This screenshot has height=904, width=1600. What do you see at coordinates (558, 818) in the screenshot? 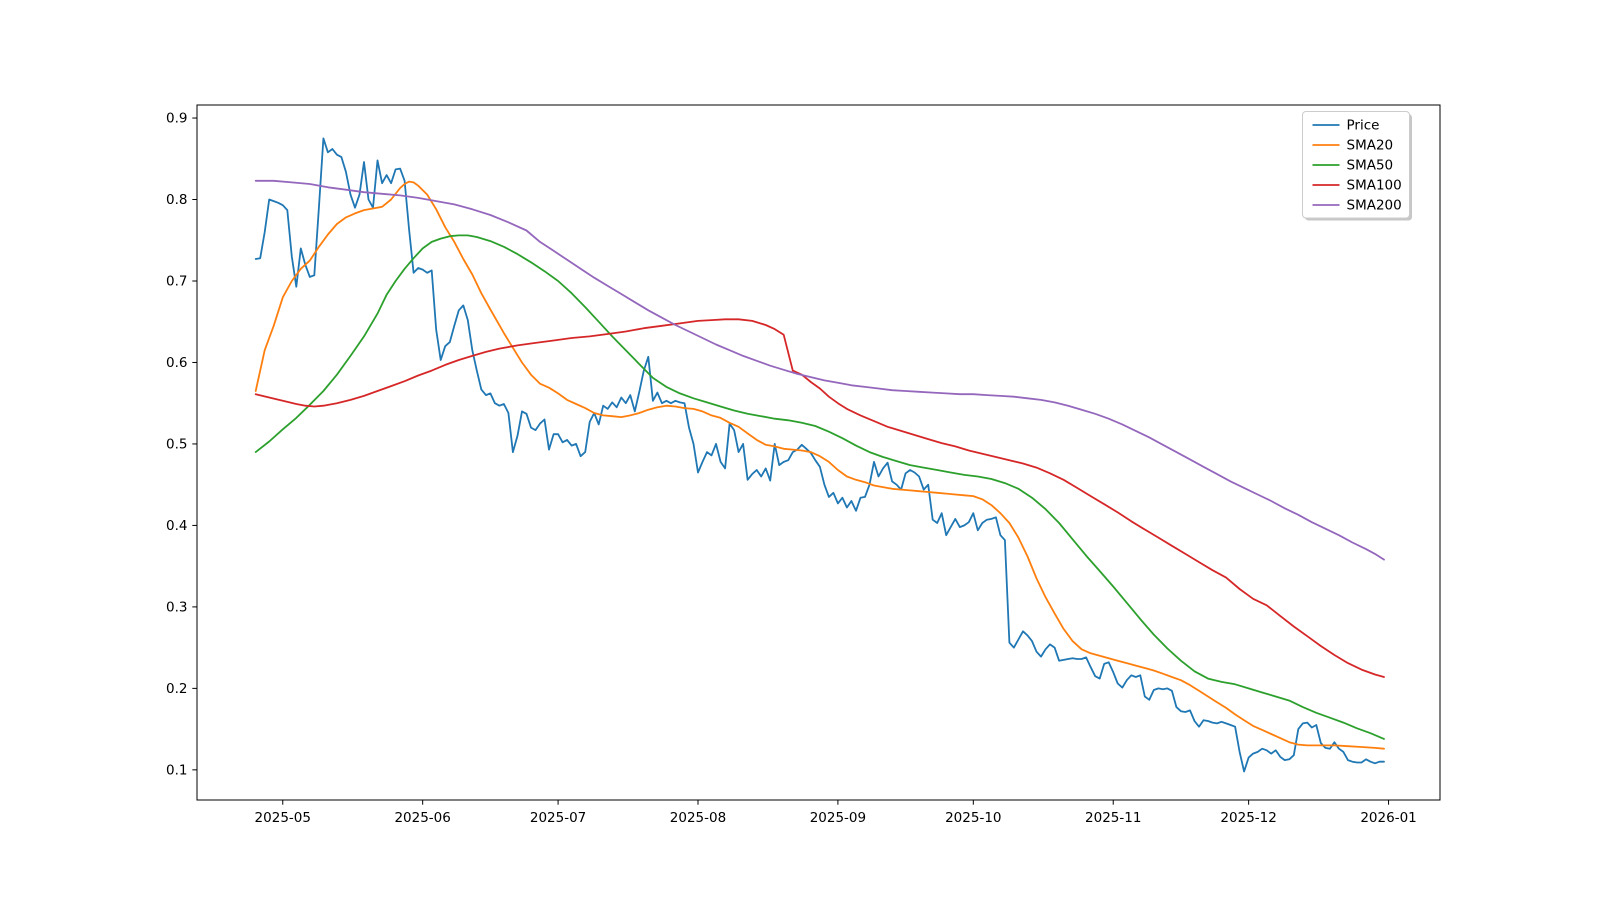
I see `x-tick-label: 2025-07` at bounding box center [558, 818].